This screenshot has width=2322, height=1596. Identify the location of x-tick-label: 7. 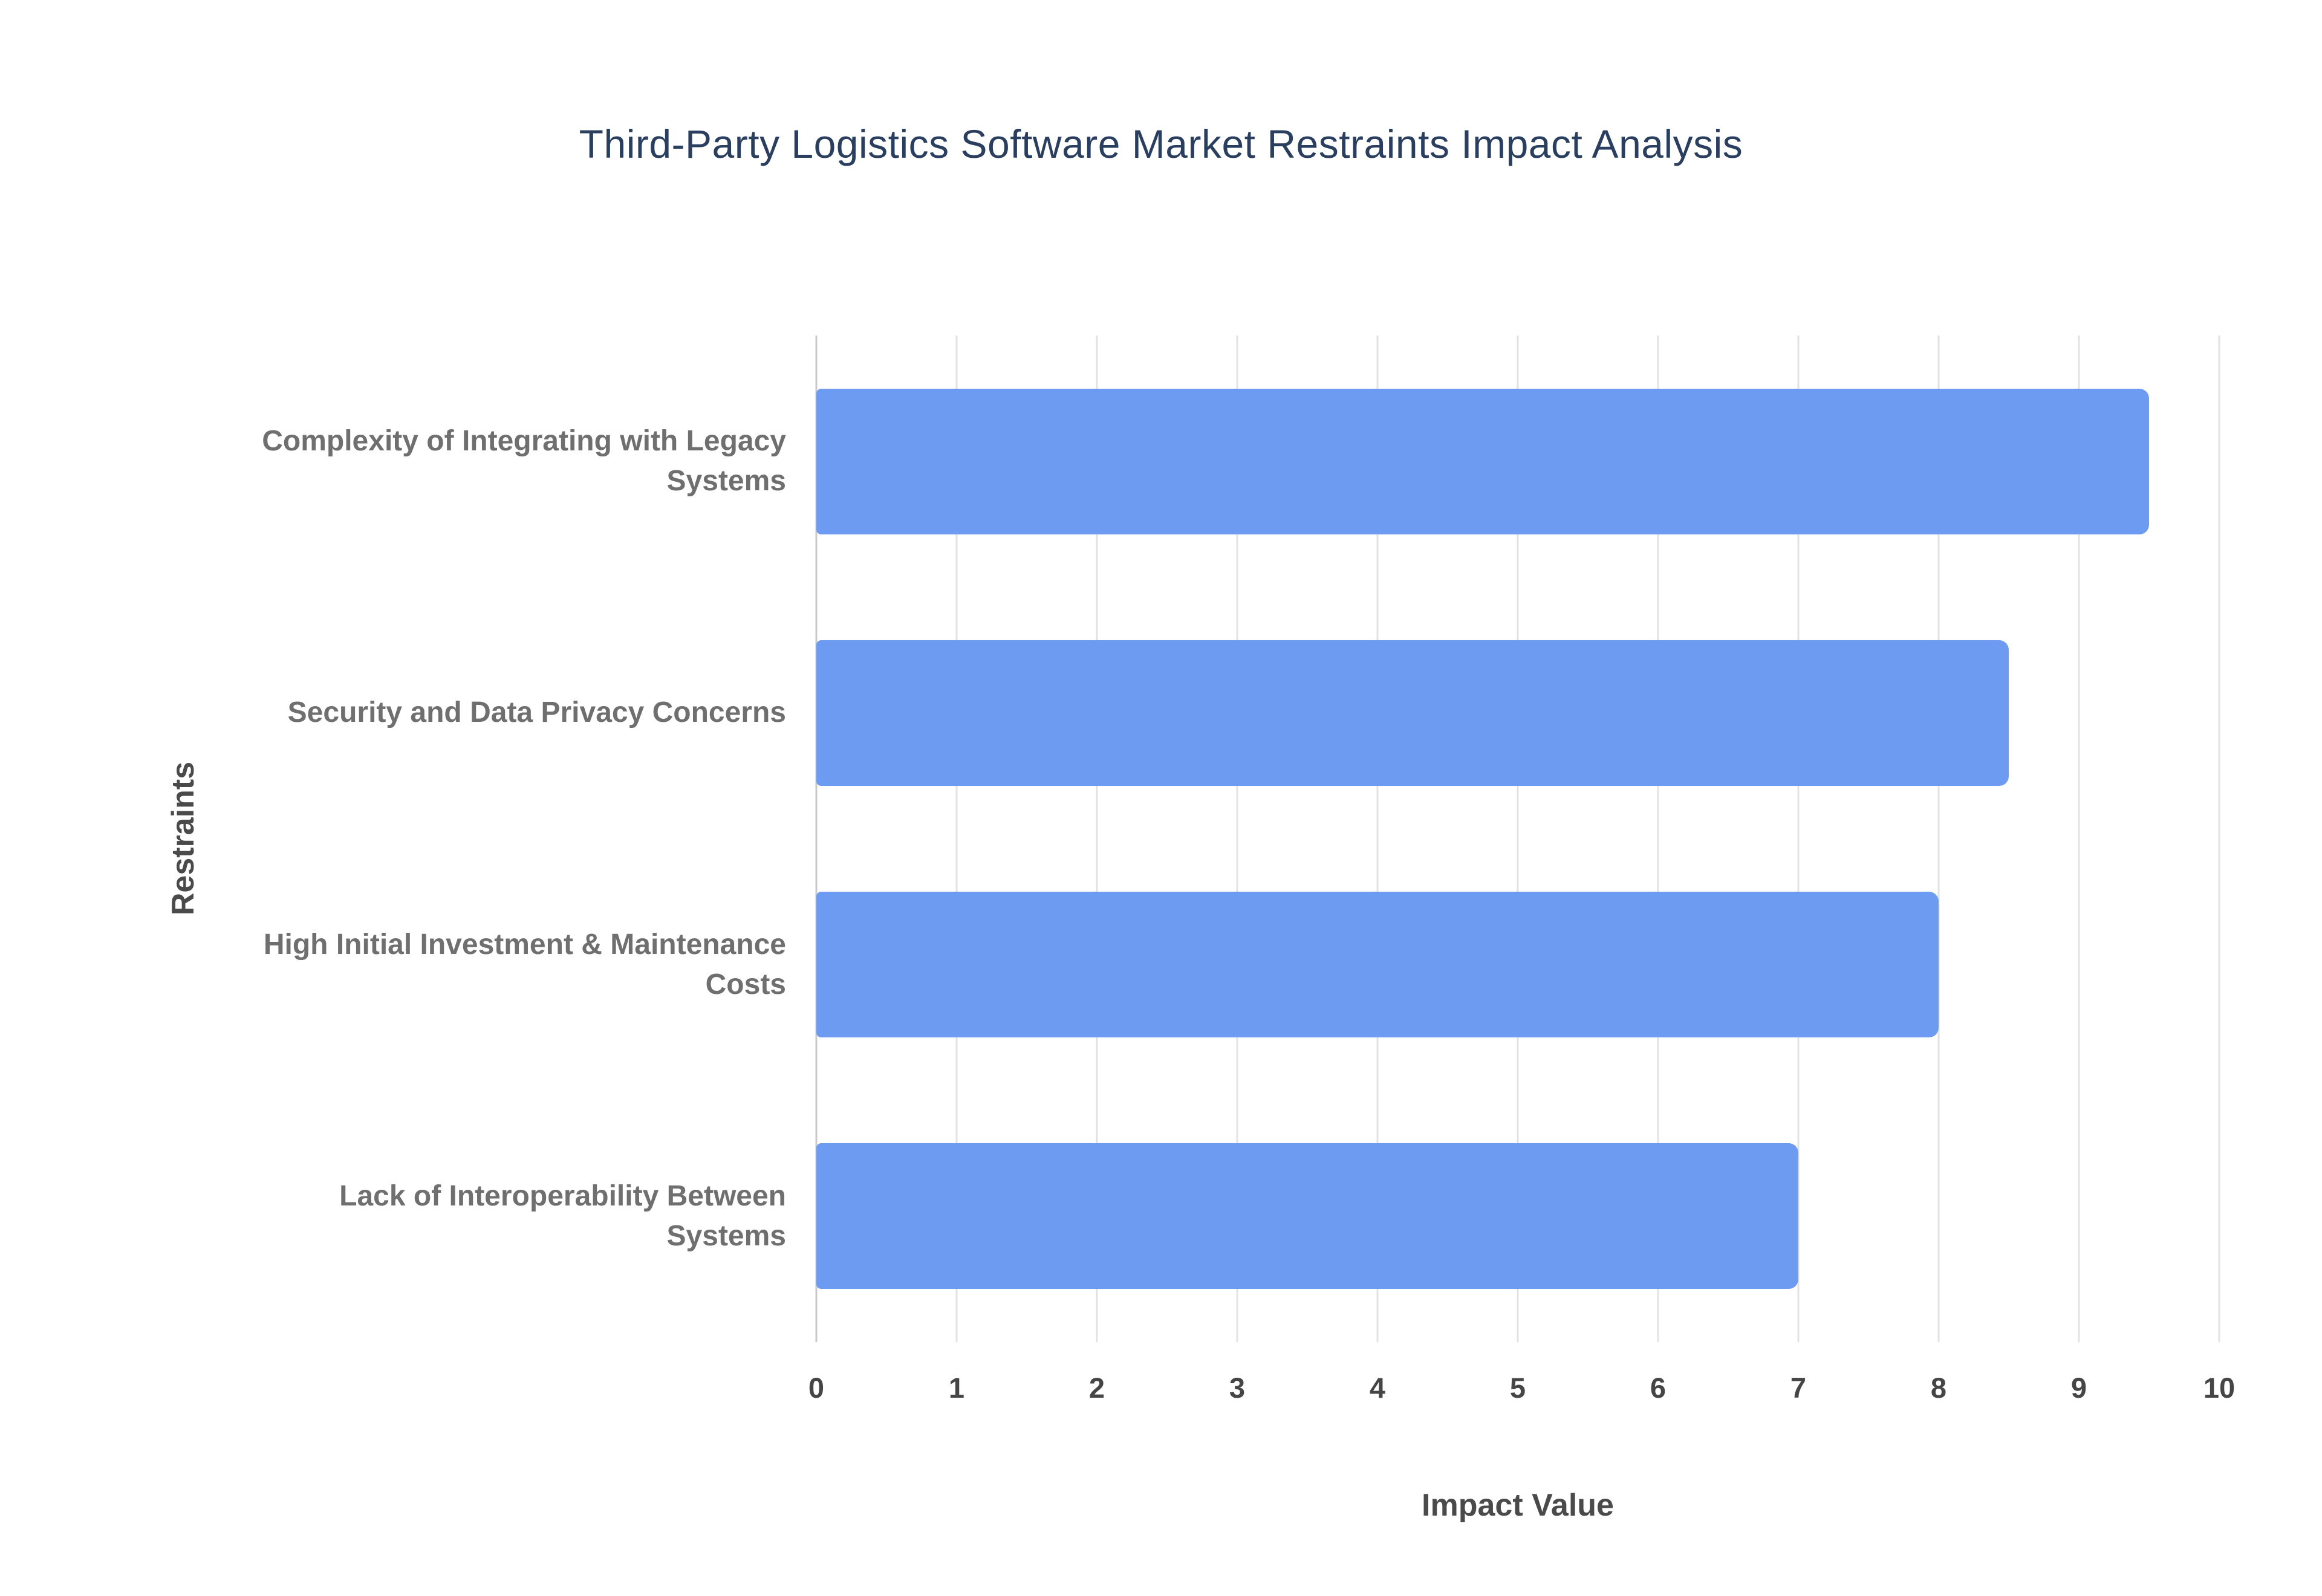
(1798, 1388).